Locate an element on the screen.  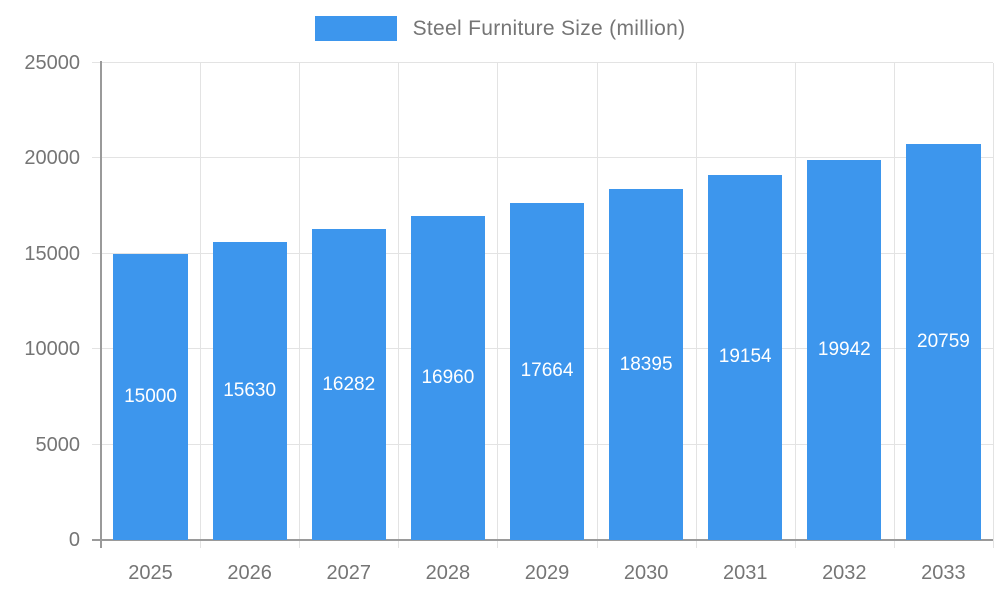
bar-2025: 15000 is located at coordinates (150, 396).